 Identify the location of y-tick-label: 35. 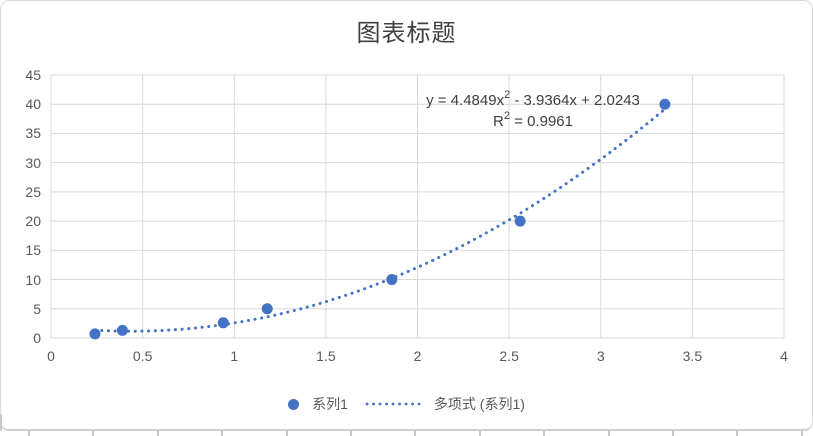
(33, 133).